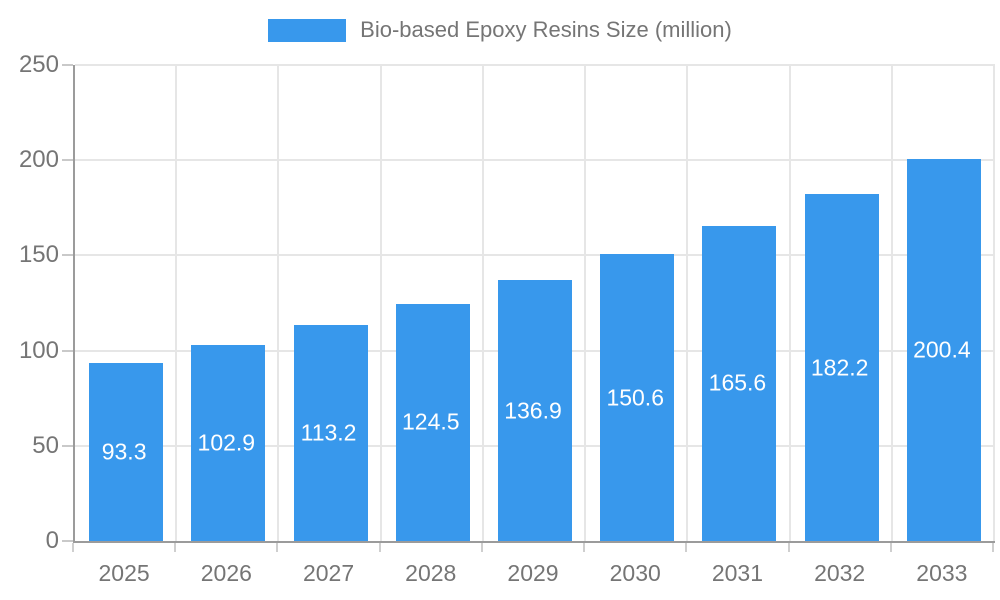 The height and width of the screenshot is (600, 1000). Describe the element at coordinates (637, 397) in the screenshot. I see `bar-2030` at that location.